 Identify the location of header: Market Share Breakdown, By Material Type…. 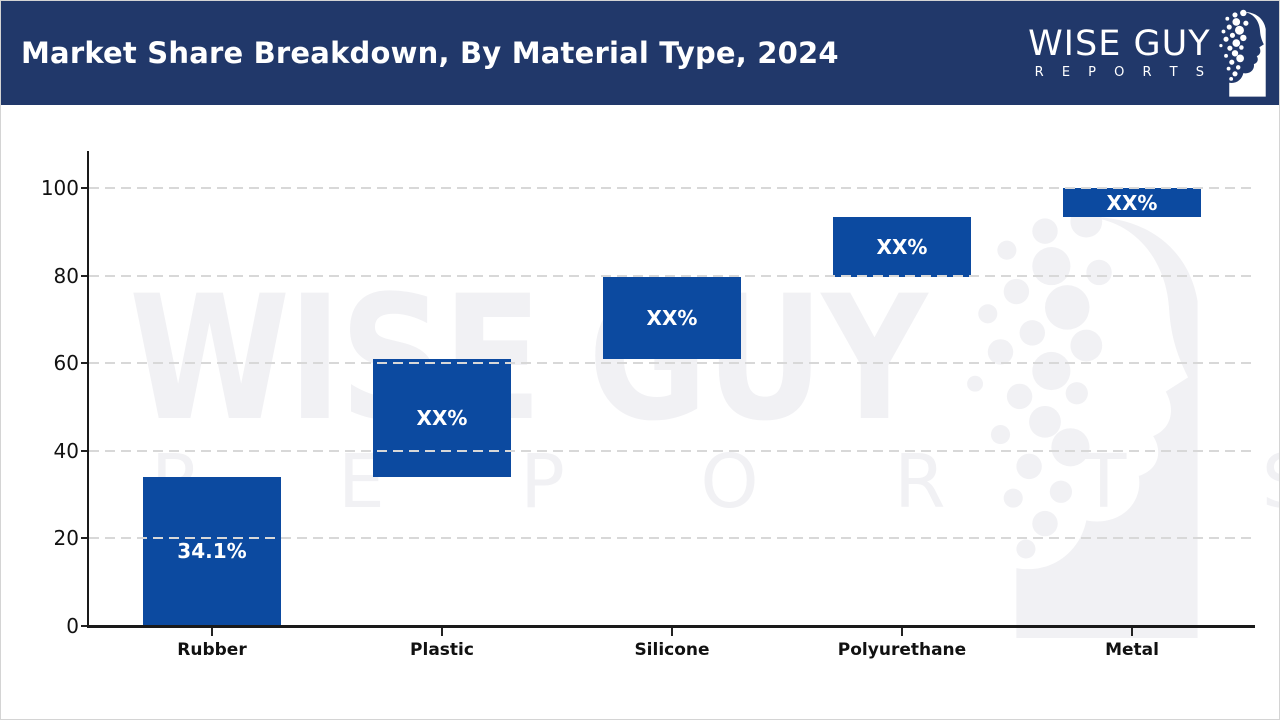
(640, 53).